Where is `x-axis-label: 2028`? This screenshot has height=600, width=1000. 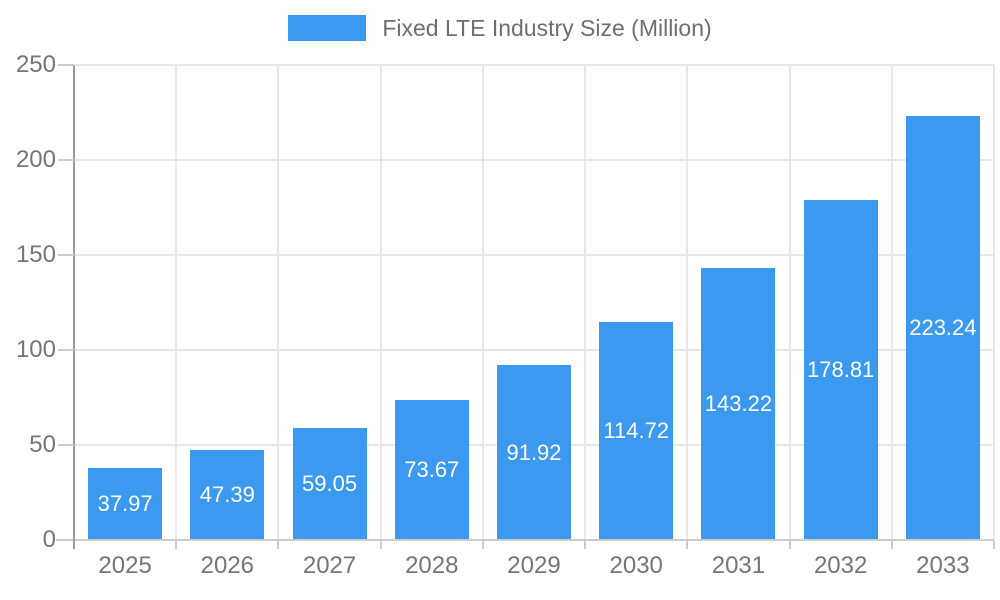 x-axis-label: 2028 is located at coordinates (432, 565).